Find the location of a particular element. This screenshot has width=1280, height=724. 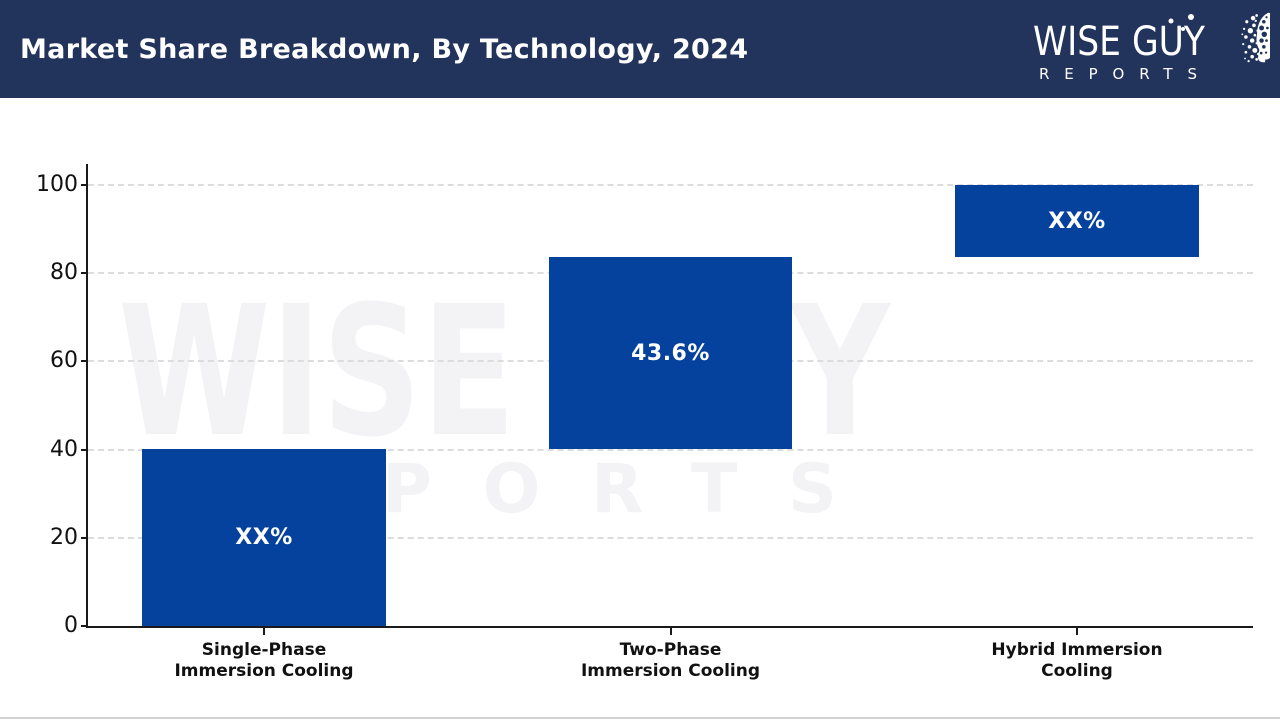

bar: 43.6% is located at coordinates (670, 353).